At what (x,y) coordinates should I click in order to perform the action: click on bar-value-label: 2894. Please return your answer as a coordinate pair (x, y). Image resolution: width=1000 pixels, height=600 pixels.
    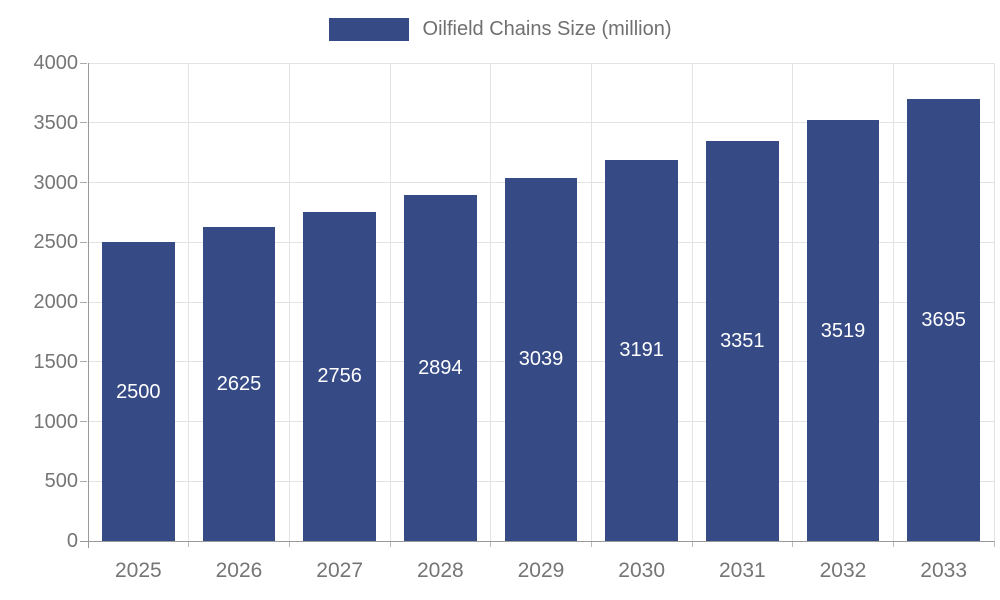
    Looking at the image, I should click on (440, 368).